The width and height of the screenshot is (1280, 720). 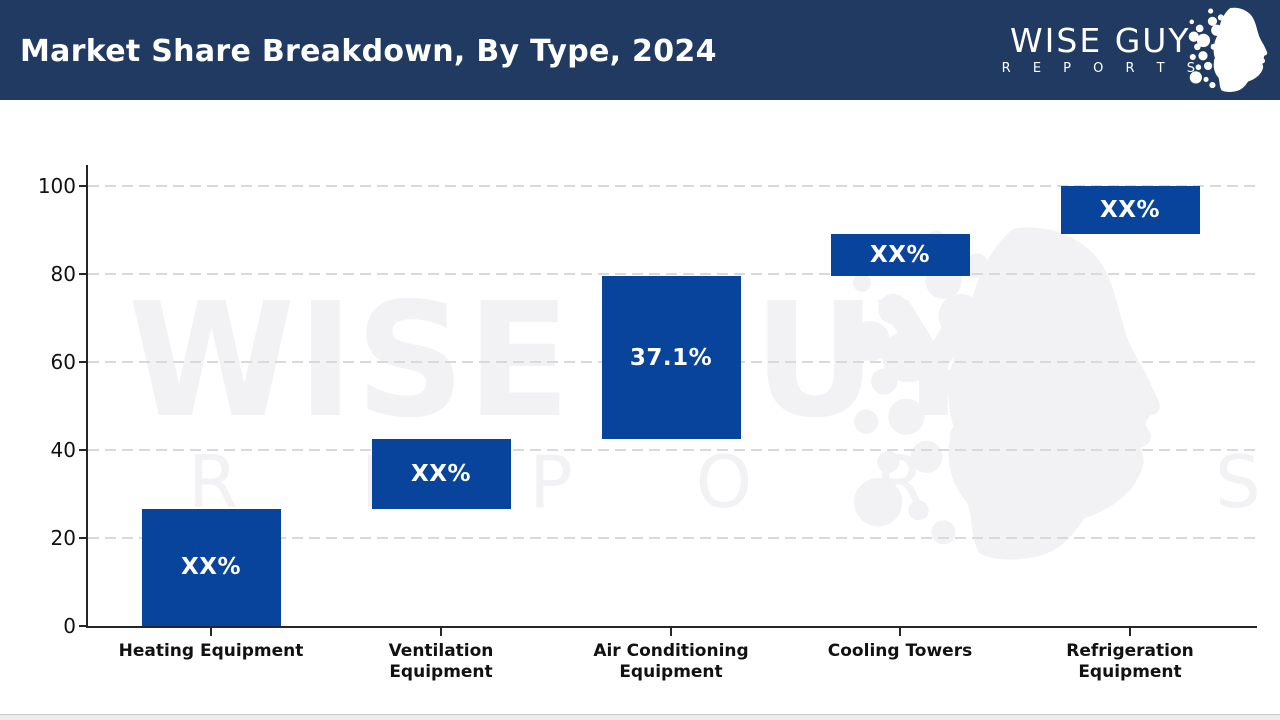 What do you see at coordinates (368, 51) in the screenshot?
I see `page-title: Market Share Breakdown, By Type, 2024` at bounding box center [368, 51].